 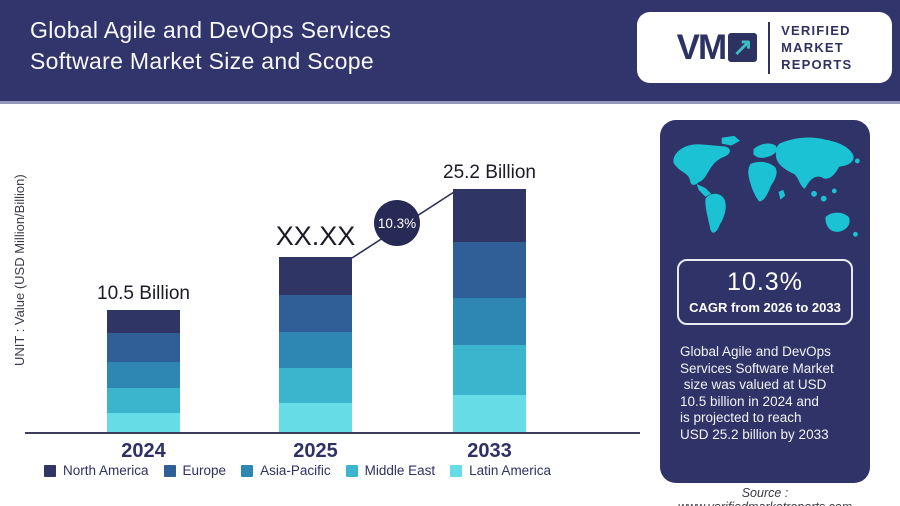 What do you see at coordinates (817, 64) in the screenshot?
I see `brand-line-reports: REPORTS` at bounding box center [817, 64].